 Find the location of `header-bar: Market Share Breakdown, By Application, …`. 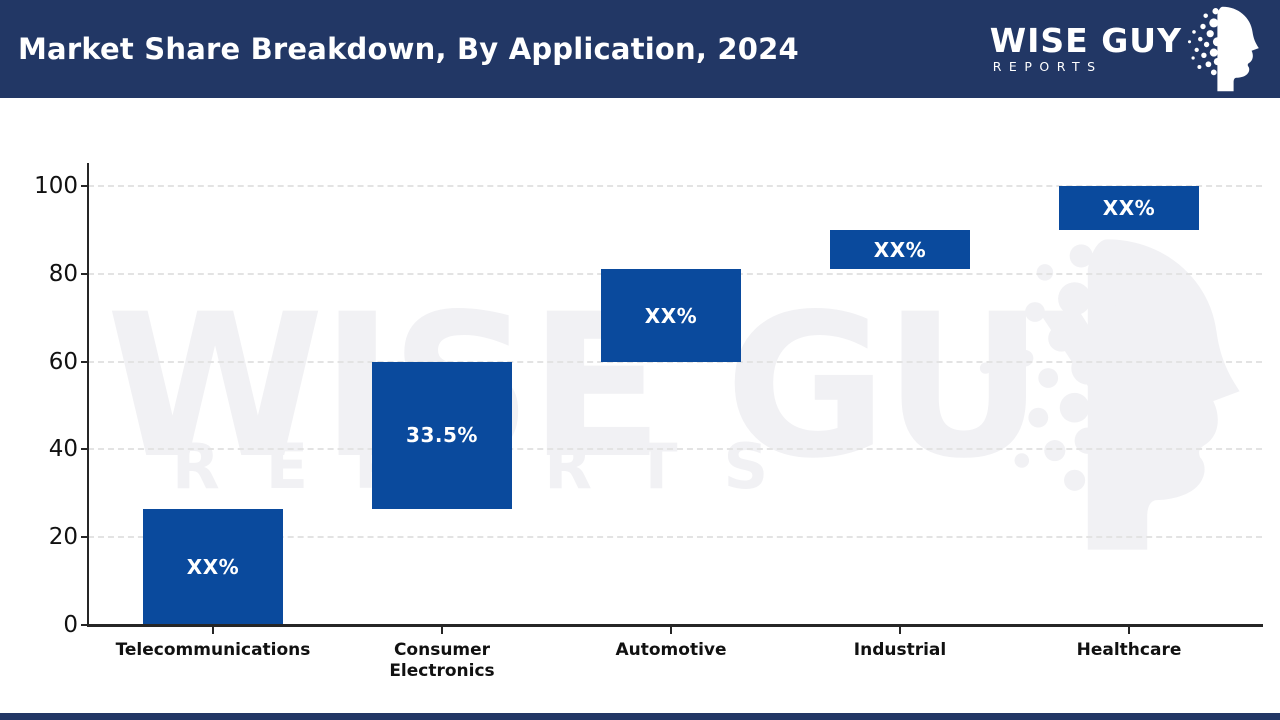

header-bar: Market Share Breakdown, By Application, … is located at coordinates (640, 49).